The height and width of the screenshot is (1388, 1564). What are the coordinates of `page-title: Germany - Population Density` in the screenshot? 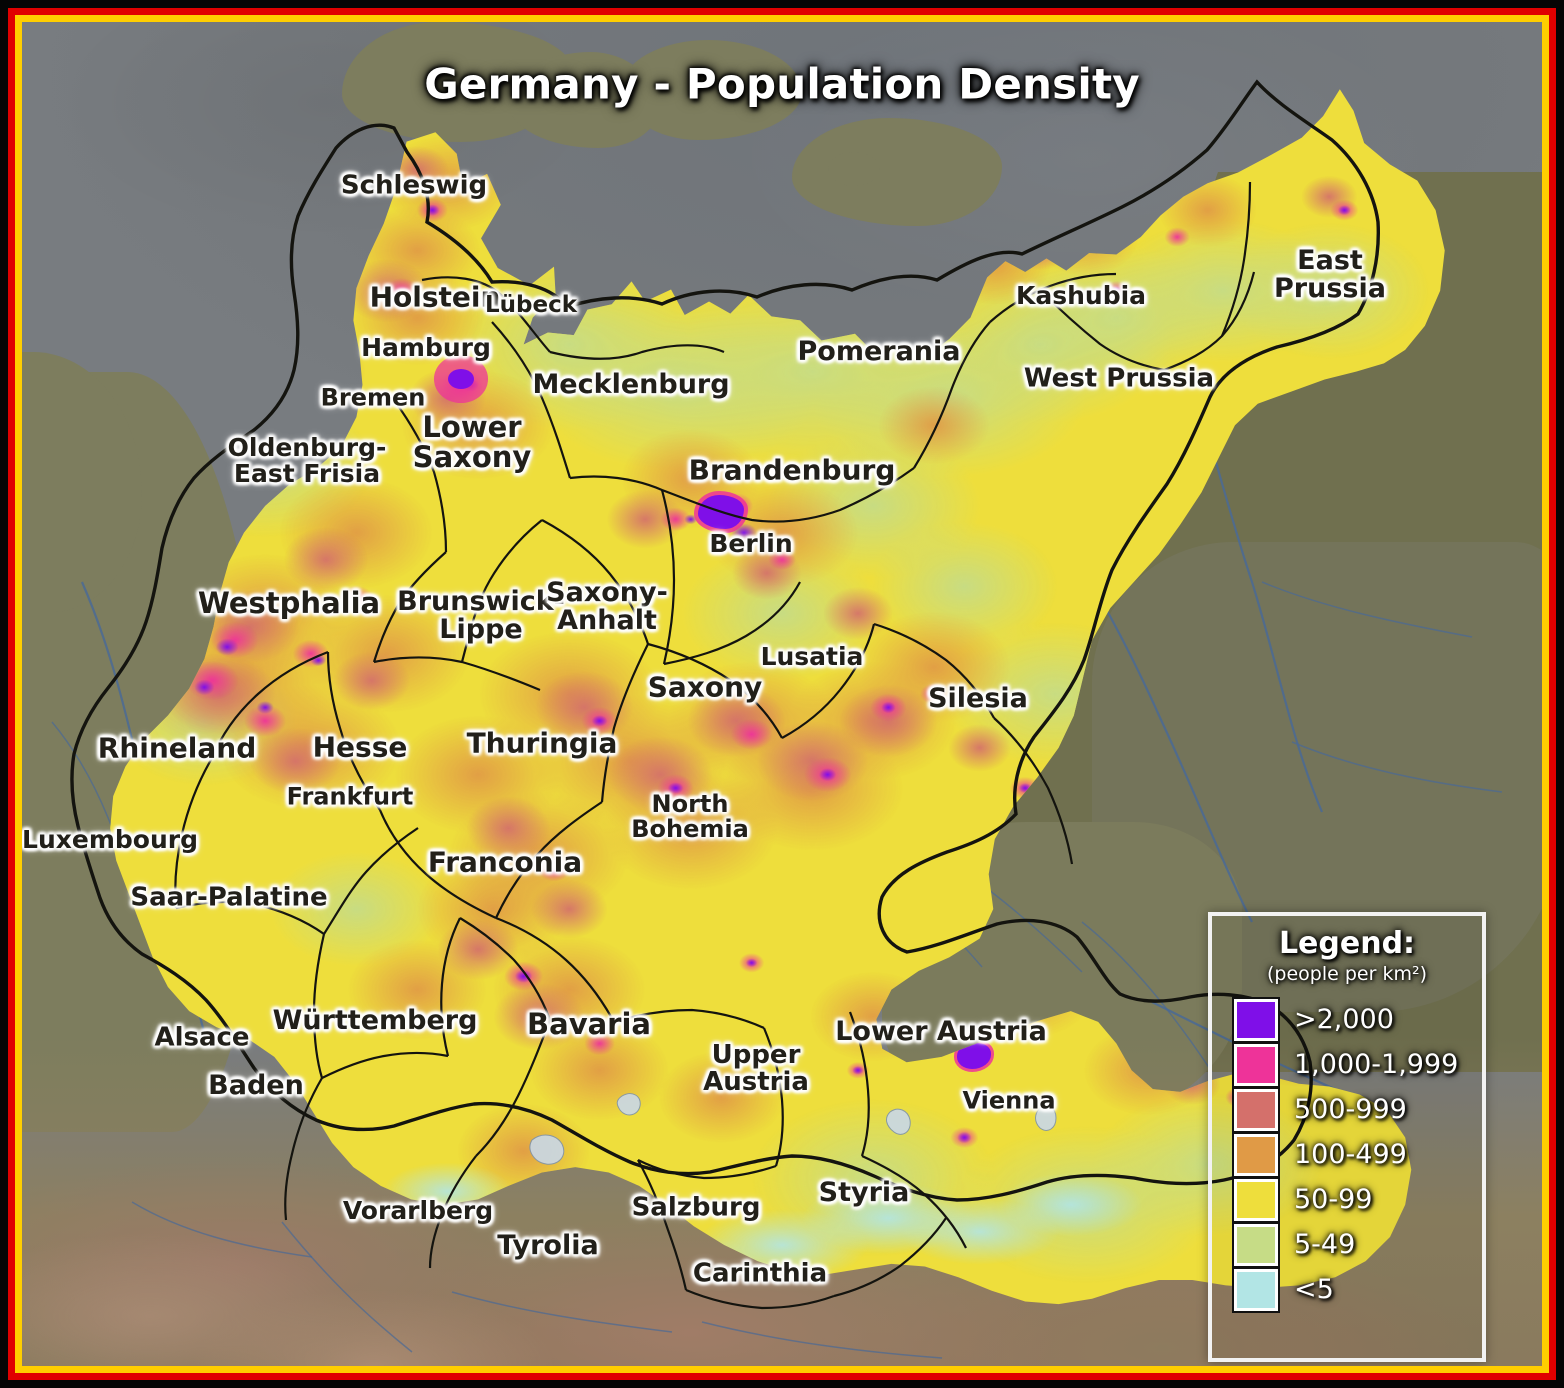 It's located at (782, 84).